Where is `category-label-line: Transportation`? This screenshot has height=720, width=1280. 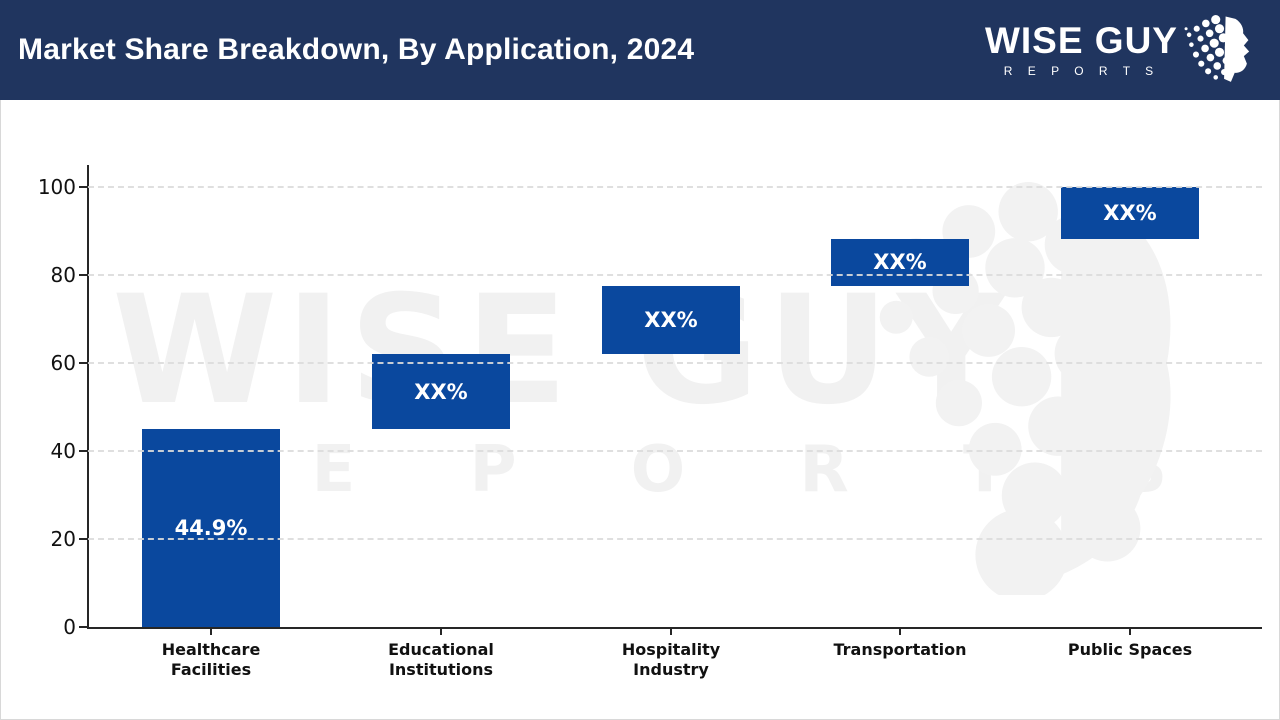 category-label-line: Transportation is located at coordinates (900, 649).